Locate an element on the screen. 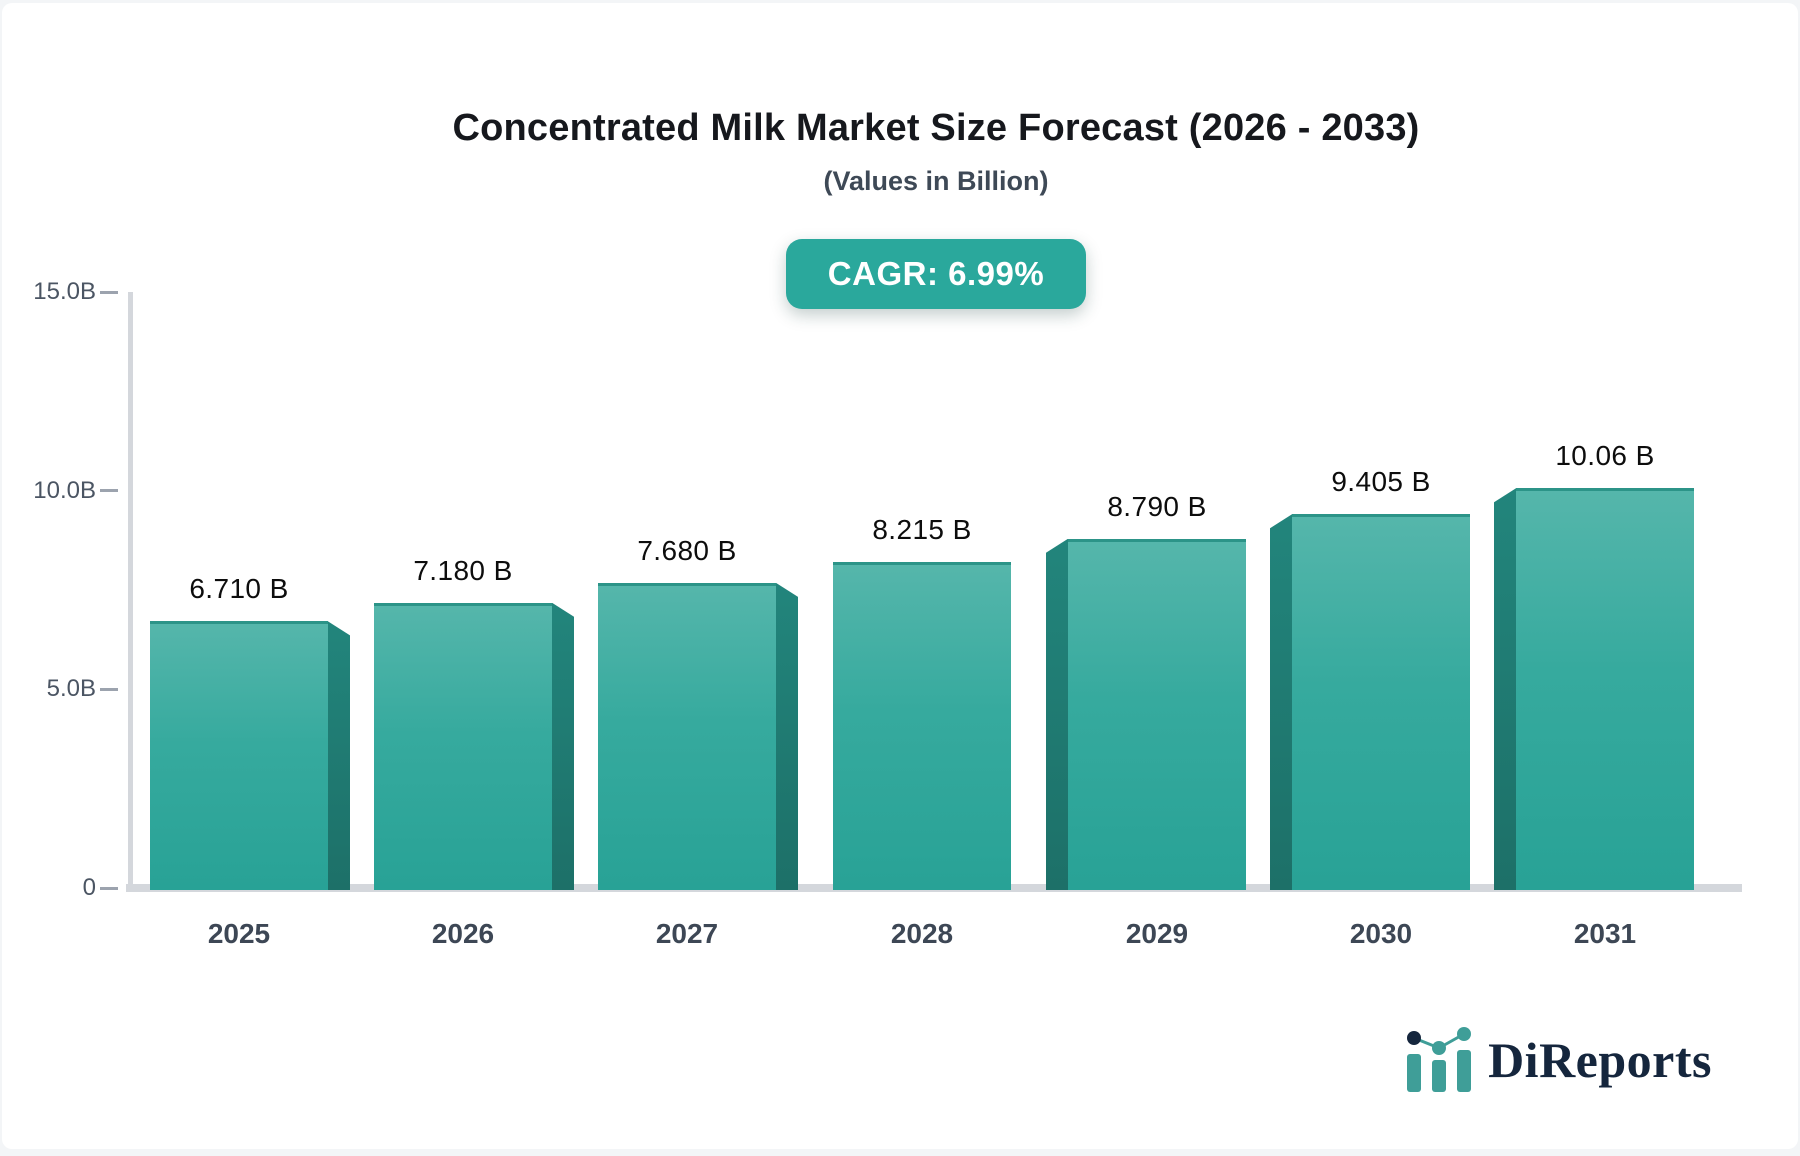 This screenshot has width=1800, height=1156. x-axis-label: 2031 is located at coordinates (1605, 933).